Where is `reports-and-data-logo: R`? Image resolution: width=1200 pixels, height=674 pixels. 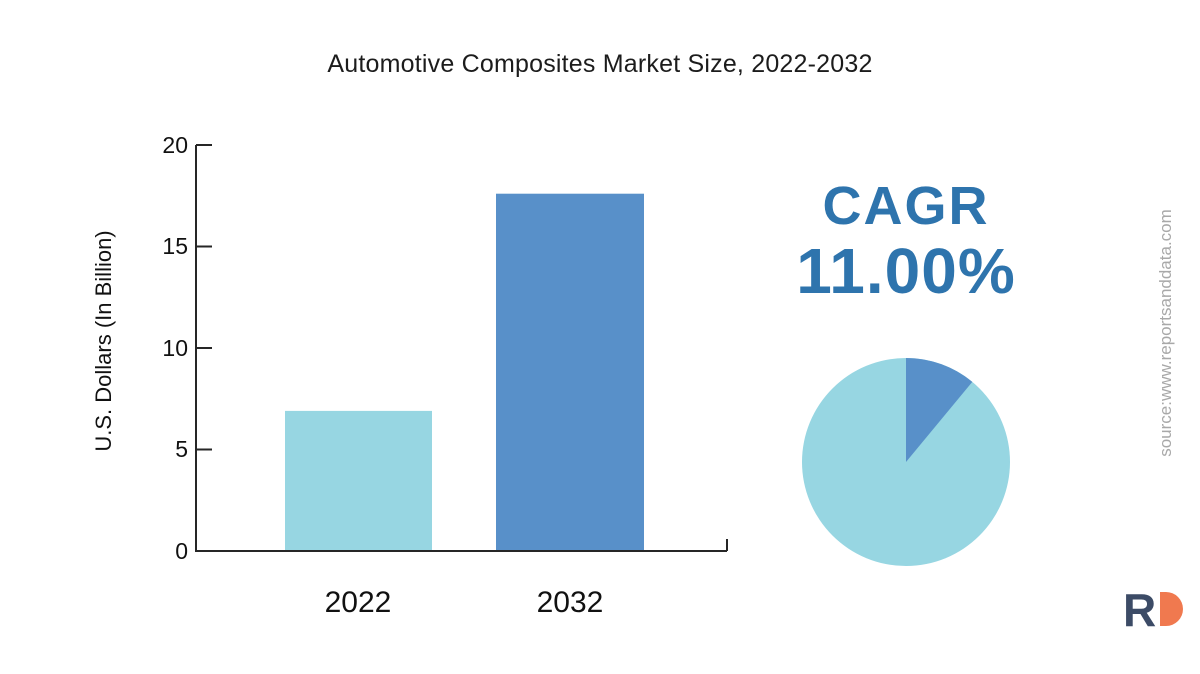 reports-and-data-logo: R is located at coordinates (1153, 610).